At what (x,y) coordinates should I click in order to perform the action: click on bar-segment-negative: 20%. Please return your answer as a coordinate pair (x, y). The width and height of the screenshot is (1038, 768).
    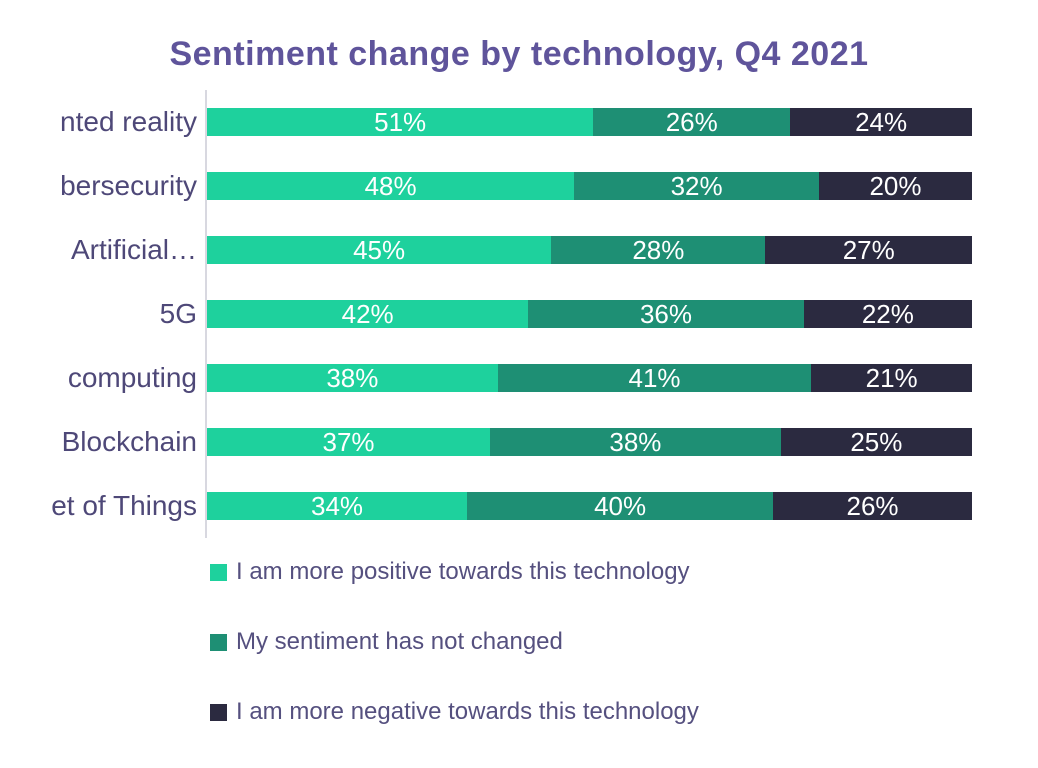
    Looking at the image, I should click on (895, 186).